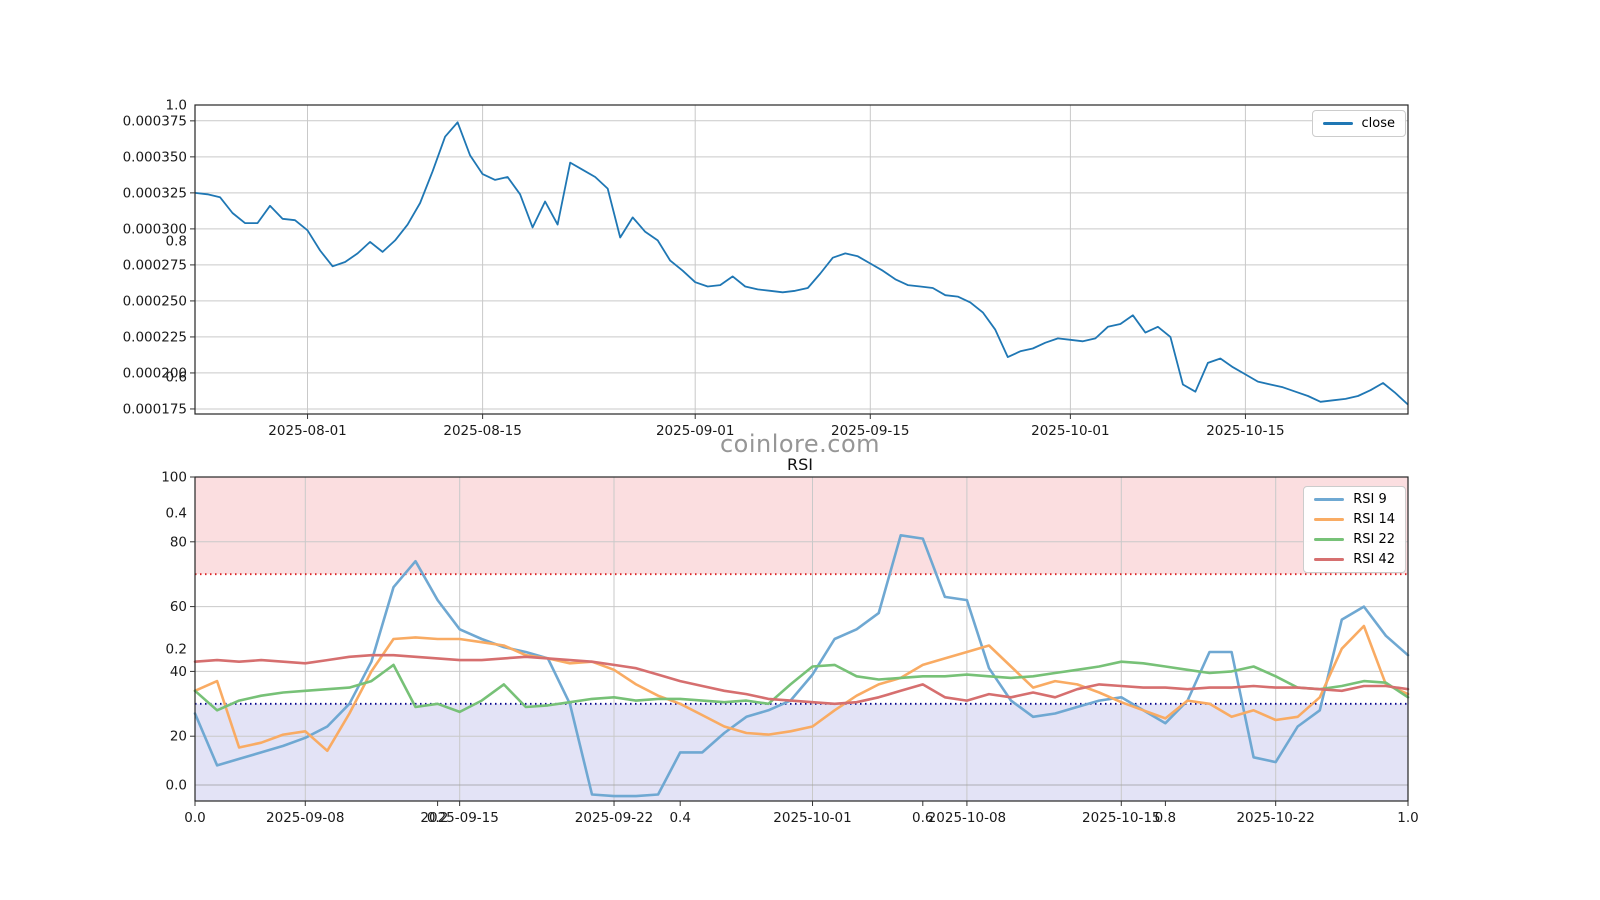 Image resolution: width=1600 pixels, height=900 pixels. Describe the element at coordinates (1245, 431) in the screenshot. I see `price-x-tick-label: 2025-10-15` at that location.